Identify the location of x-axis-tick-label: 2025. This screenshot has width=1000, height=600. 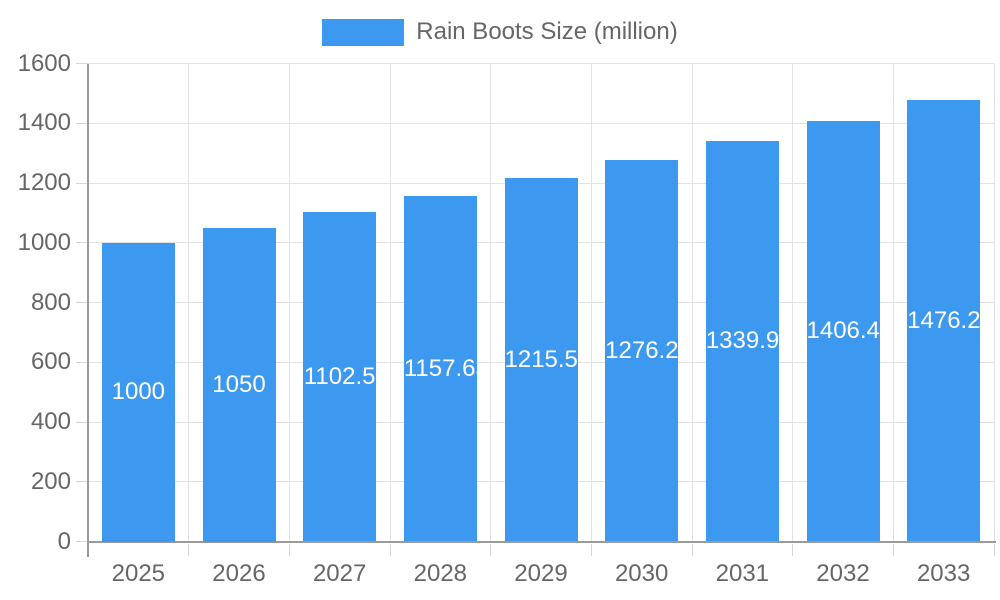
(138, 573).